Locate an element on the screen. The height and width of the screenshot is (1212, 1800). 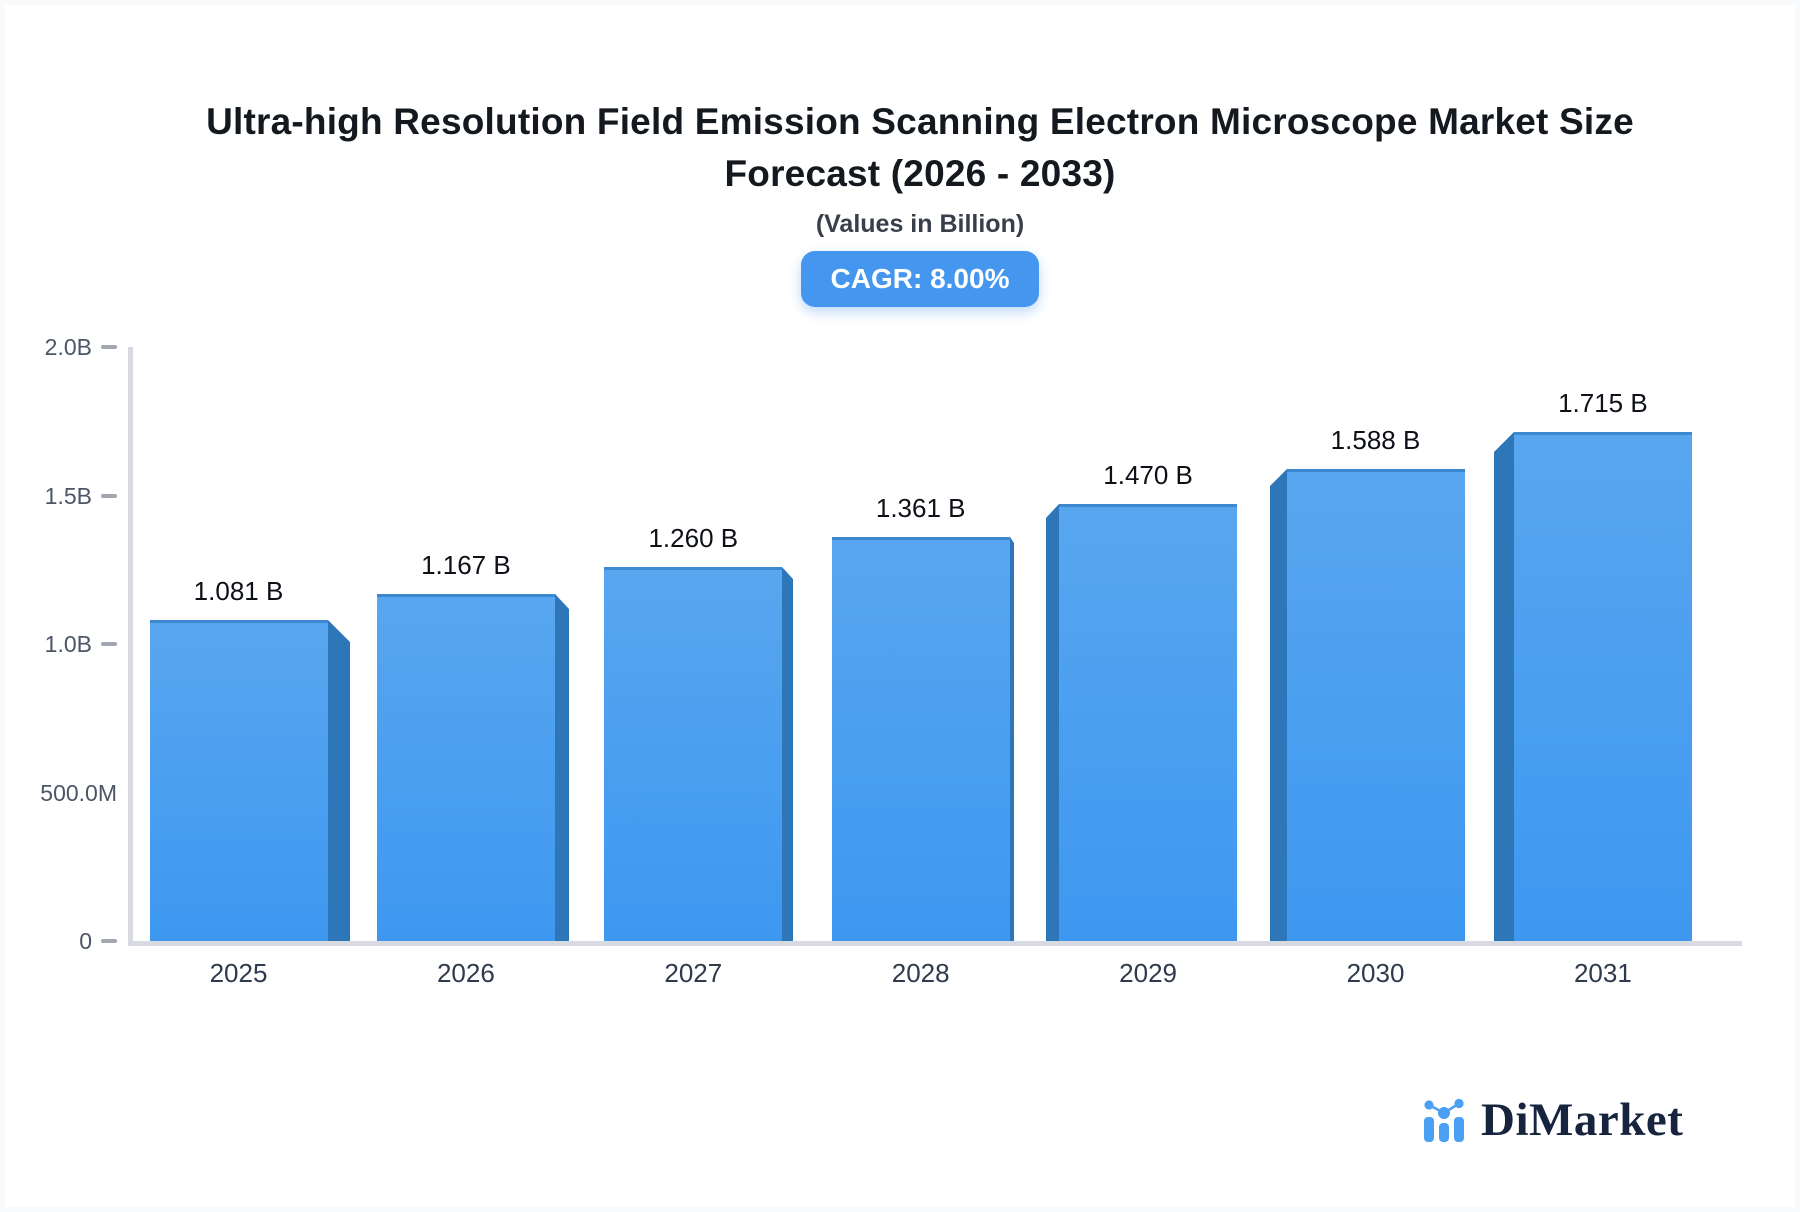
chart-title-line2: Forecast (2026 - 2033) is located at coordinates (920, 173).